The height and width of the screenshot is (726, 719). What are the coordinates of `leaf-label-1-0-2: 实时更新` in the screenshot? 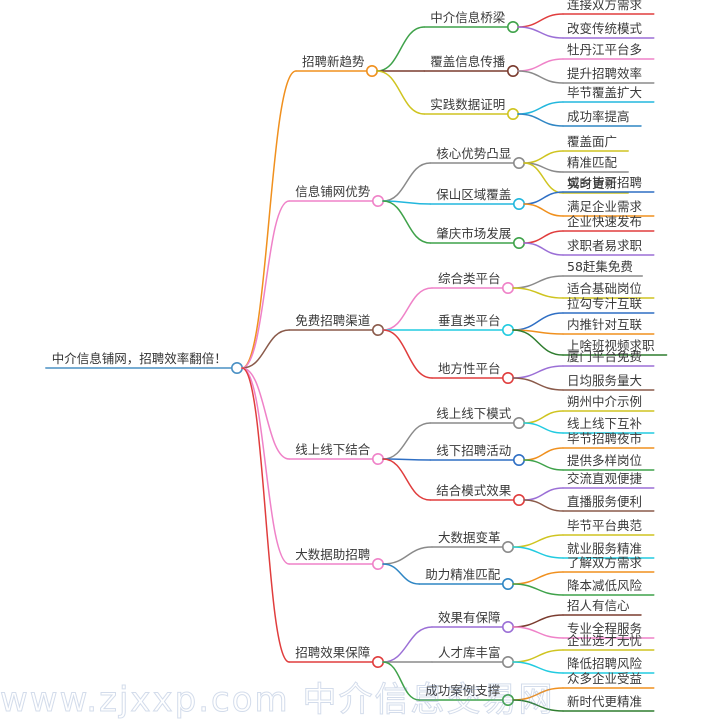 It's located at (592, 183).